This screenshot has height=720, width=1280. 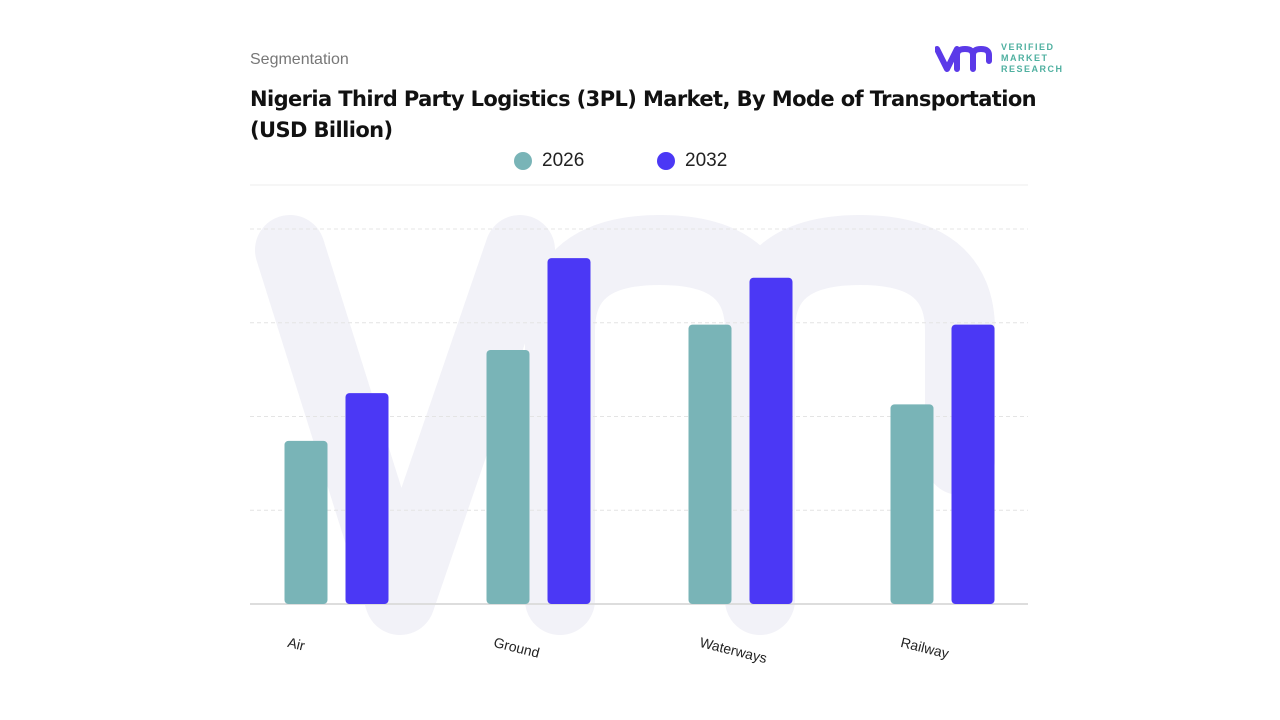 What do you see at coordinates (1032, 69) in the screenshot?
I see `logo-text-3: RESEARCH` at bounding box center [1032, 69].